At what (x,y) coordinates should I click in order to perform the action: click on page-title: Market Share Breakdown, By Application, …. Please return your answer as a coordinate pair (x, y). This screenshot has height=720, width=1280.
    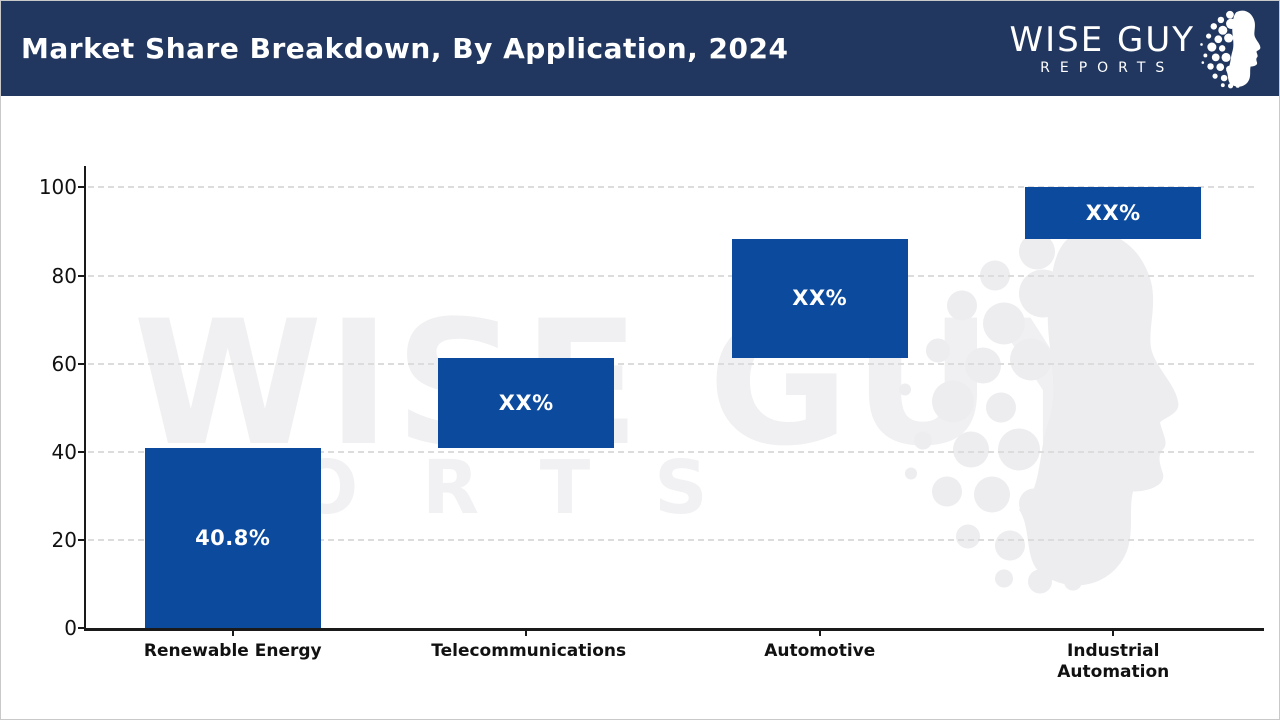
    Looking at the image, I should click on (405, 48).